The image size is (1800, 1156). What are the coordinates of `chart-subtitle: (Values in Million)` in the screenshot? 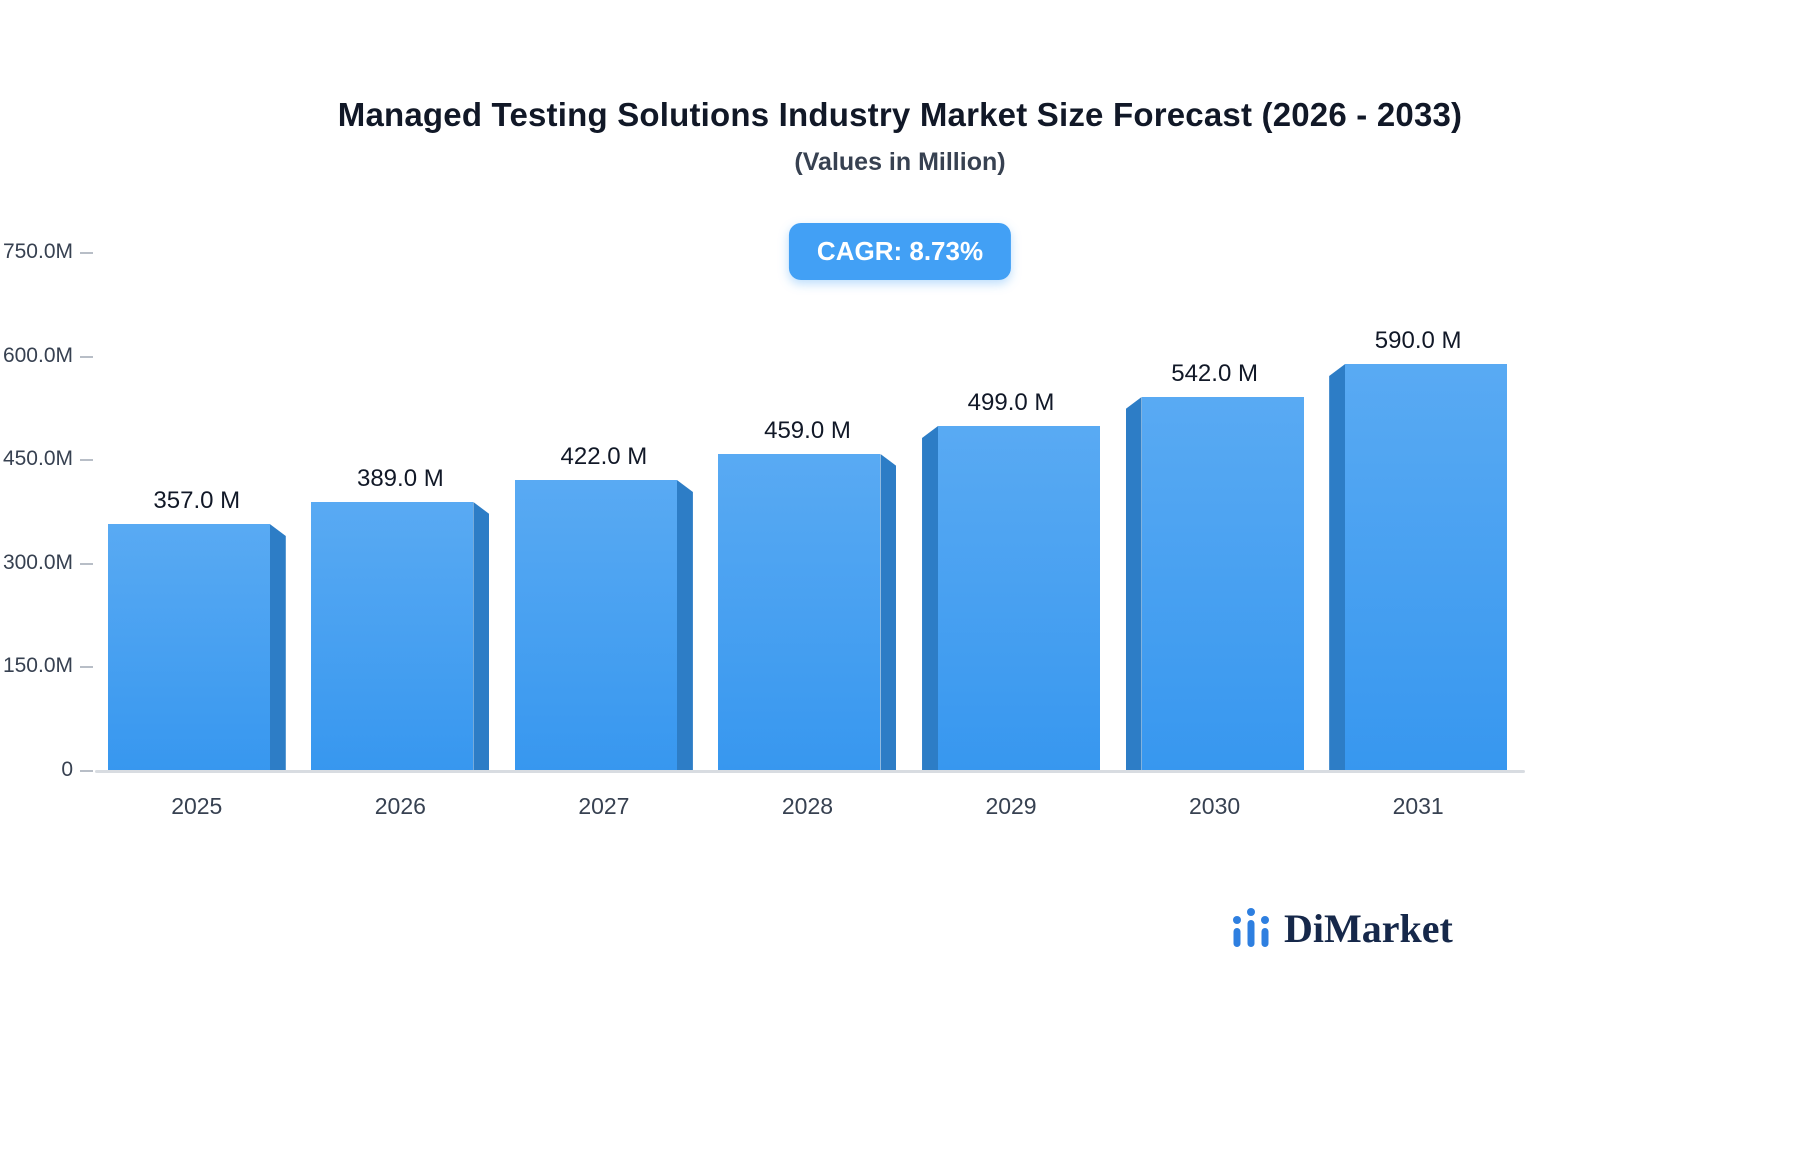 It's located at (900, 162).